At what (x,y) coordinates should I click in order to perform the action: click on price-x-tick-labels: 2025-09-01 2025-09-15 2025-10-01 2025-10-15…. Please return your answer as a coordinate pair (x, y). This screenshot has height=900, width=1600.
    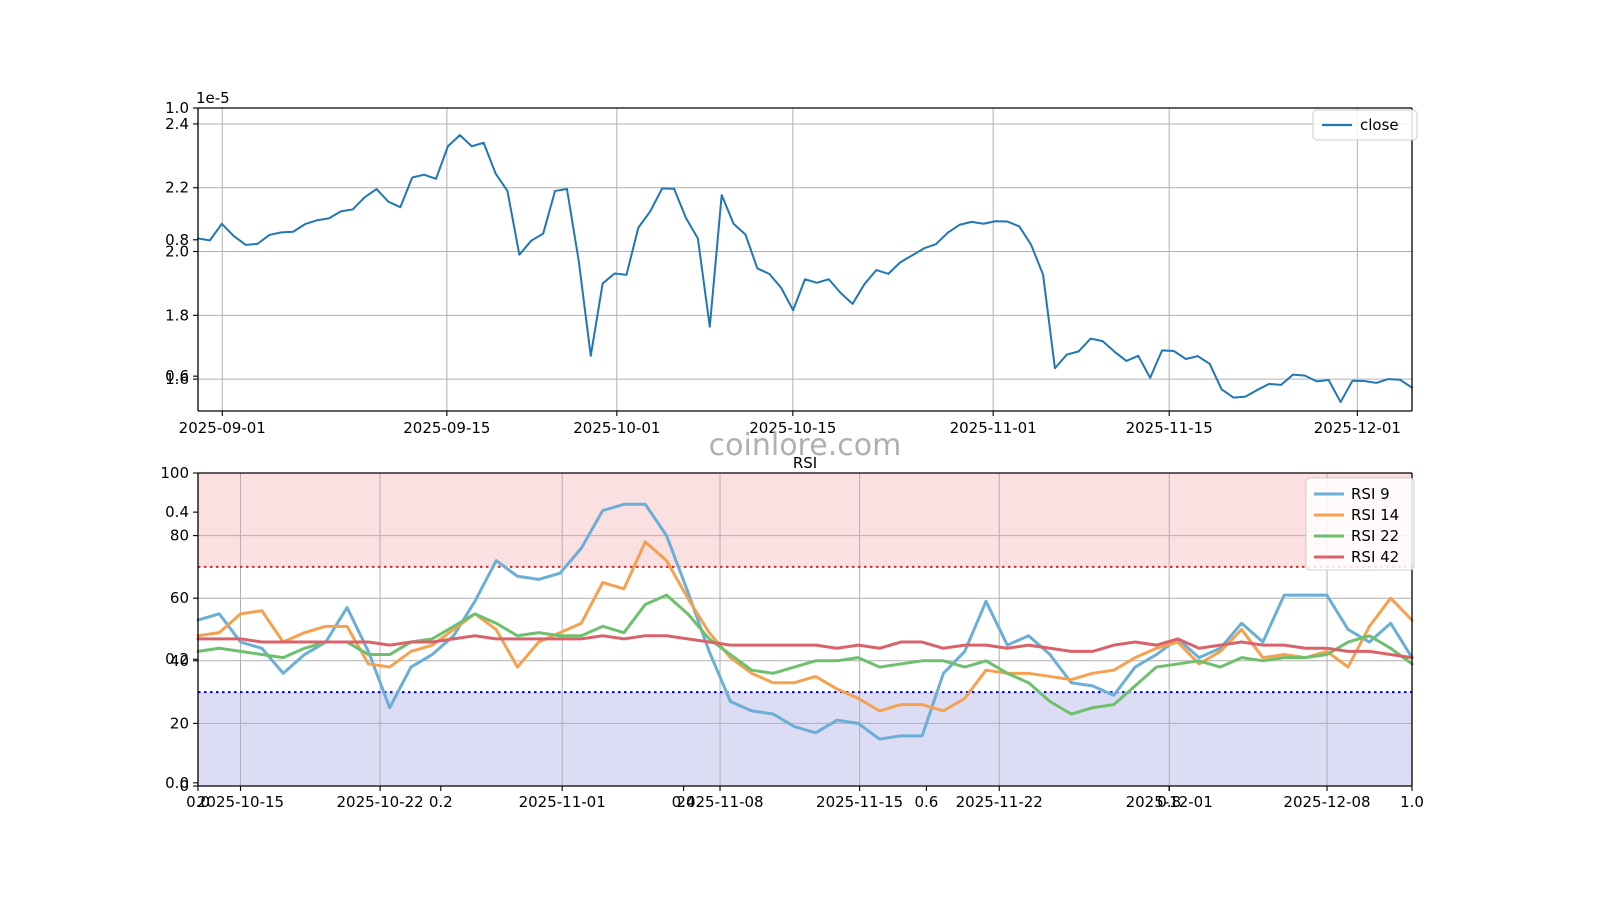
    Looking at the image, I should click on (790, 424).